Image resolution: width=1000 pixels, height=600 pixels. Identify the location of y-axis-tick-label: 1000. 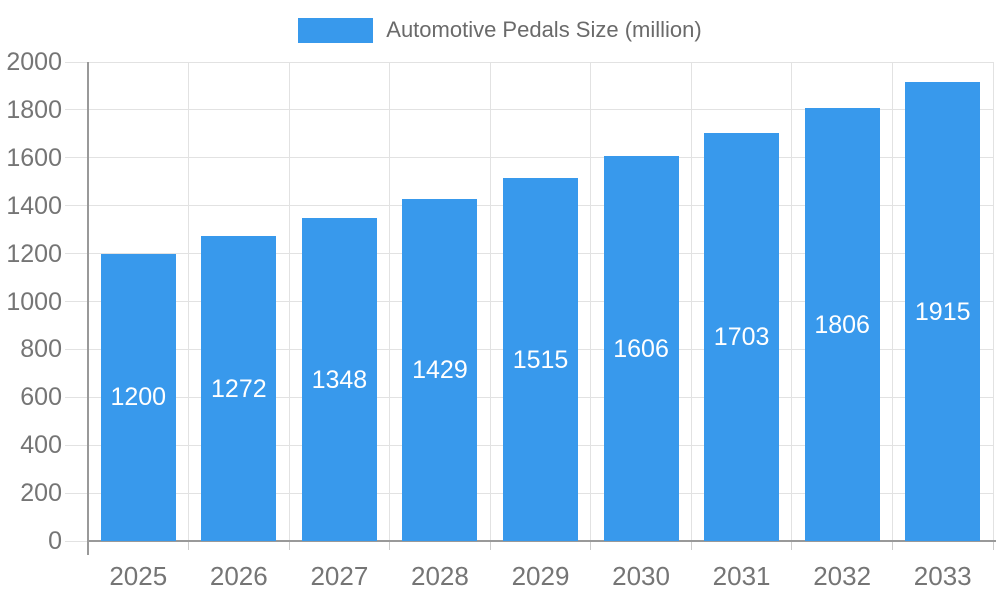
(34, 301).